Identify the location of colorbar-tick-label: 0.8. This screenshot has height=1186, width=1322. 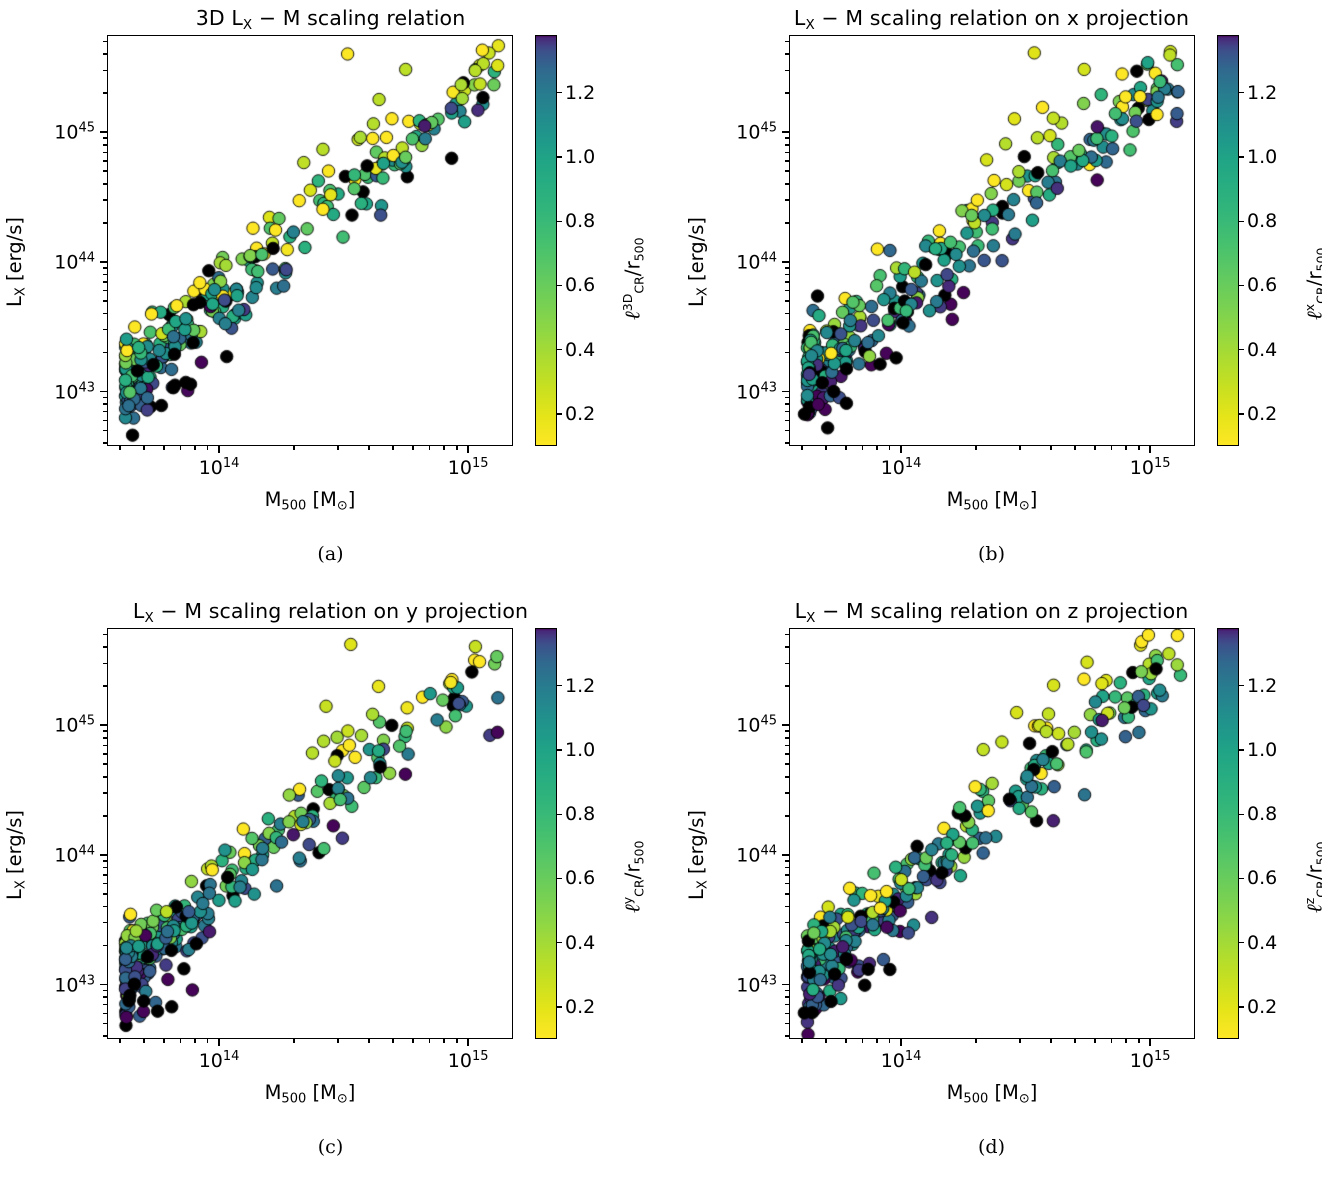
(580, 221).